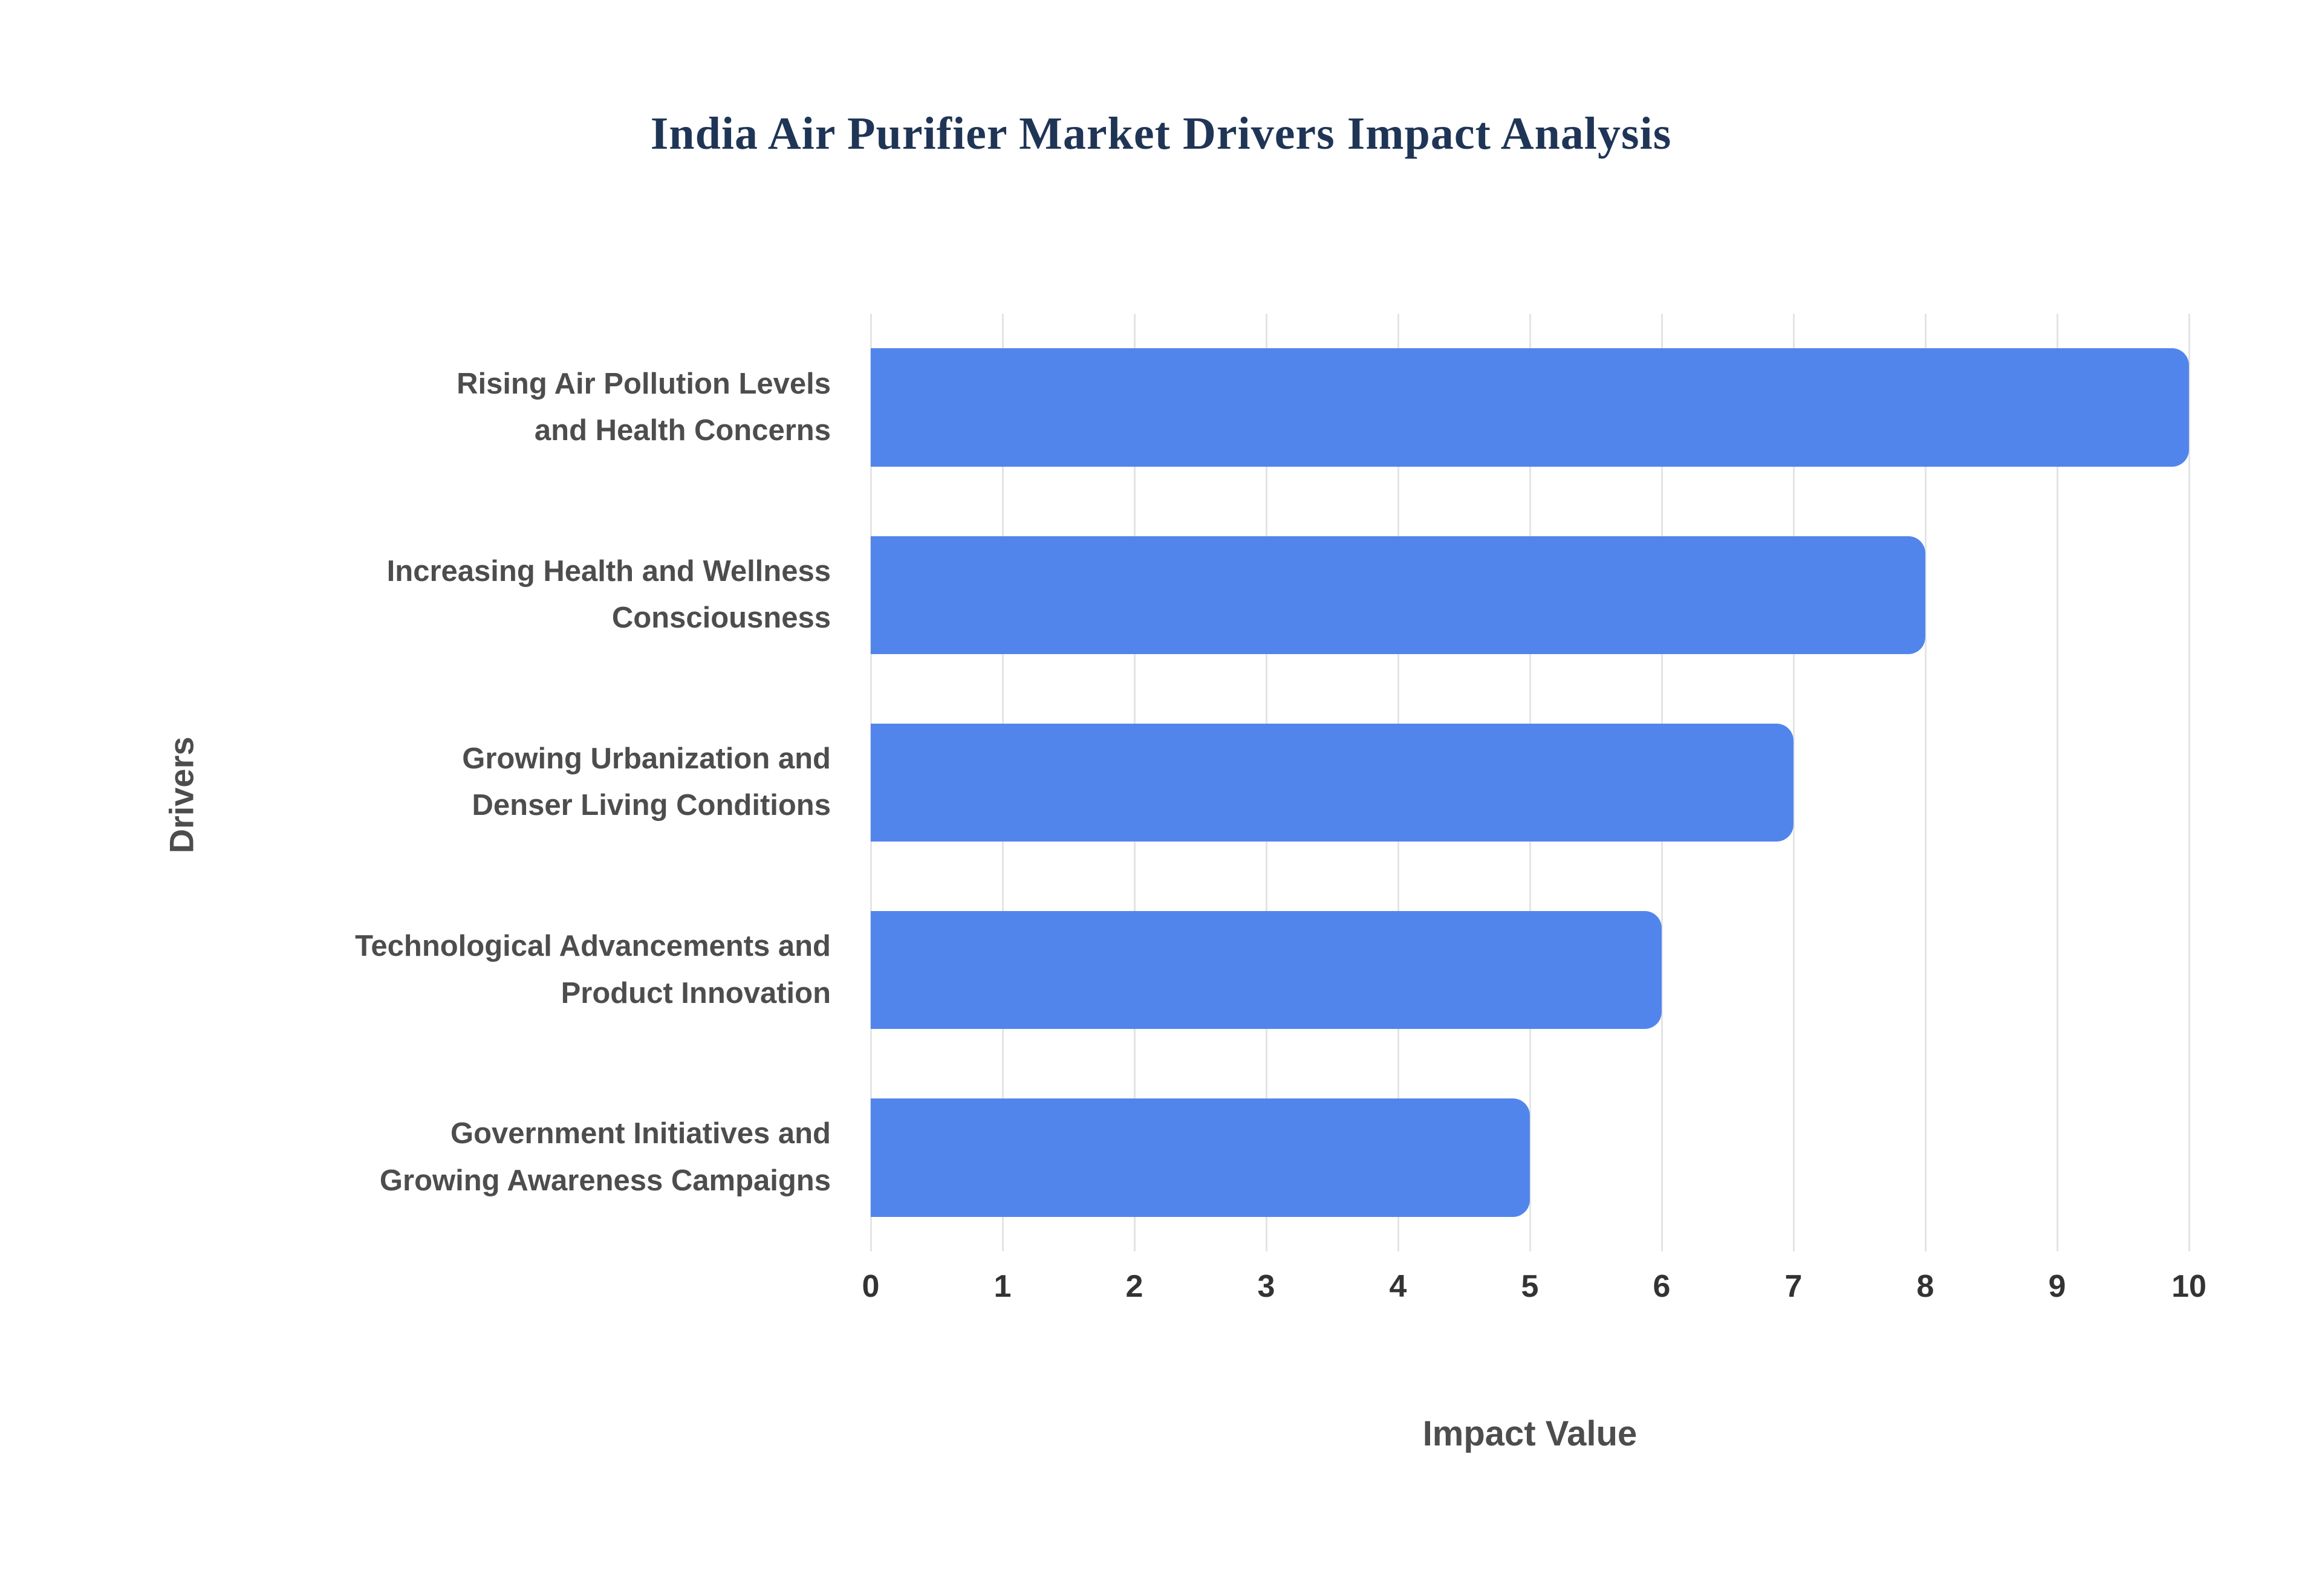 This screenshot has width=2322, height=1596. What do you see at coordinates (1266, 1286) in the screenshot?
I see `x-tick-label: 3` at bounding box center [1266, 1286].